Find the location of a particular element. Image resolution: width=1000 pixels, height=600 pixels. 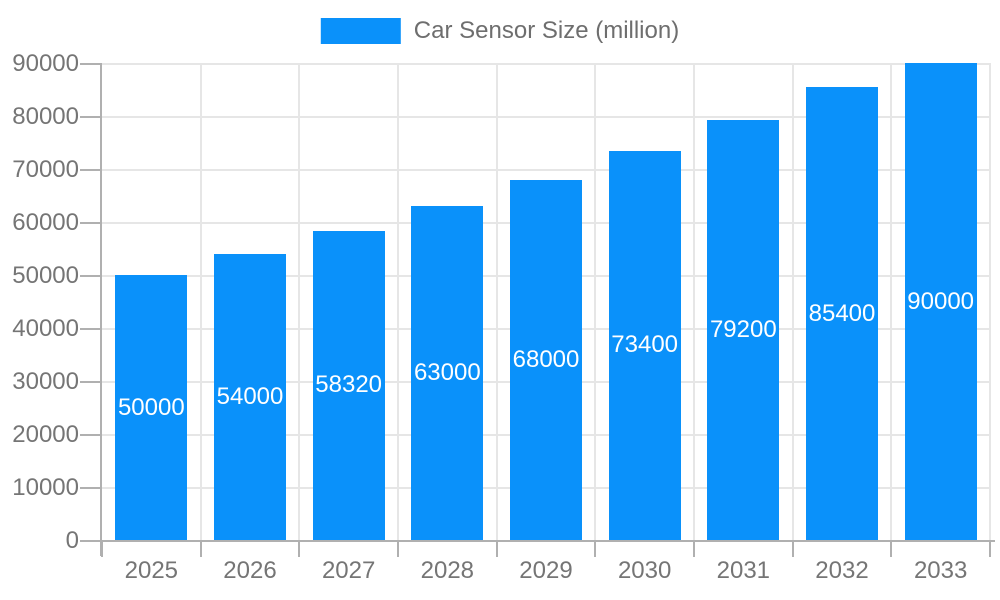

y-axis-label: 70000 is located at coordinates (45, 169).